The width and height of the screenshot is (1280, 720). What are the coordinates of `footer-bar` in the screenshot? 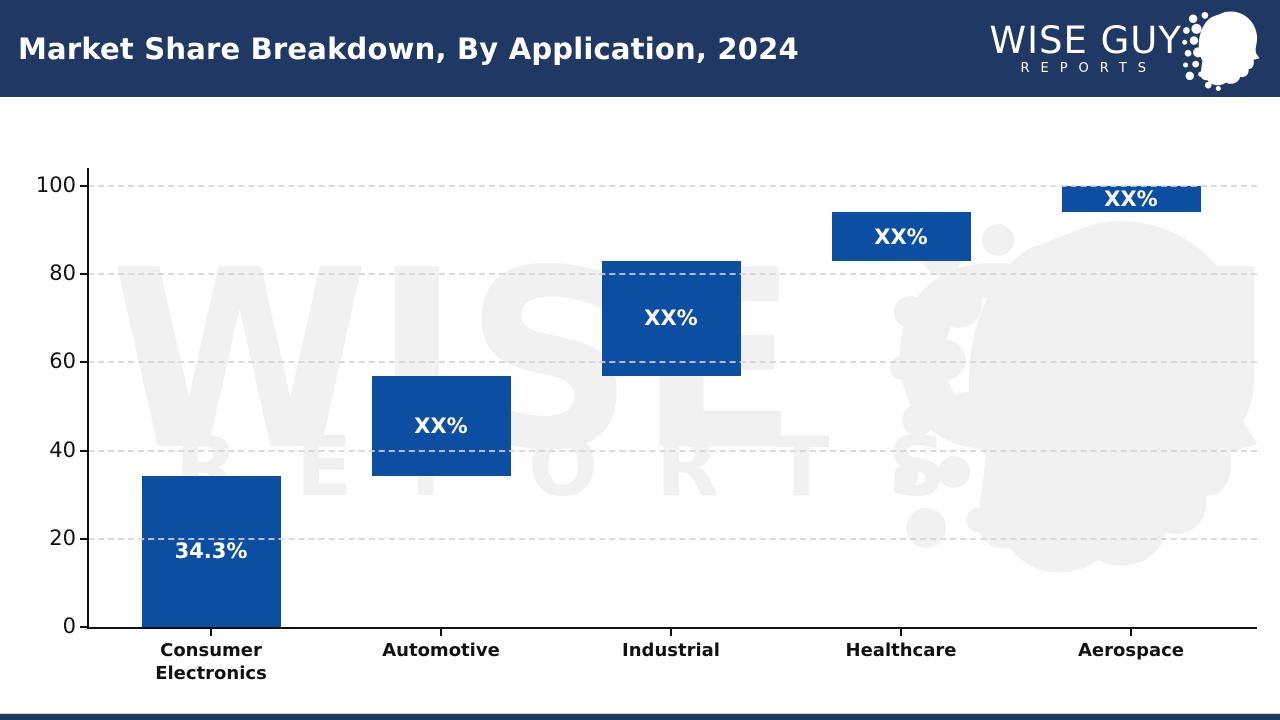 It's located at (640, 717).